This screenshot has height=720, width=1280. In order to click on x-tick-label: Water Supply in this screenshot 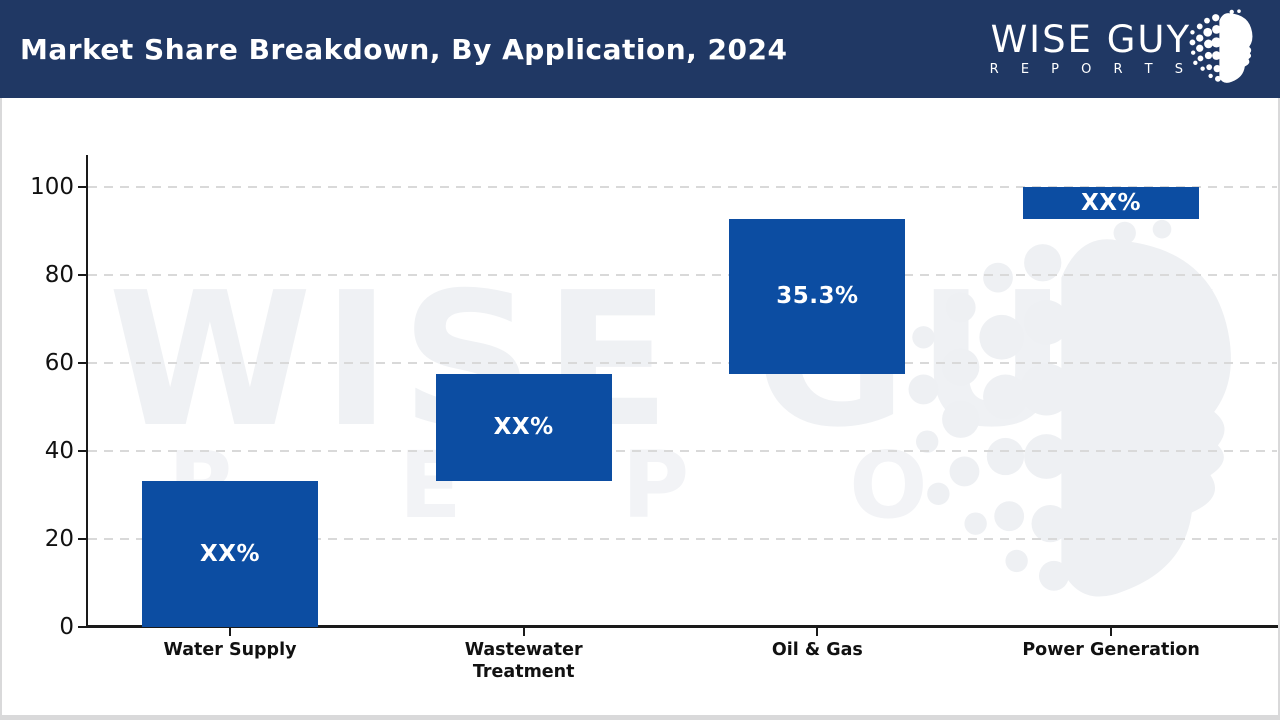, I will do `click(230, 650)`.